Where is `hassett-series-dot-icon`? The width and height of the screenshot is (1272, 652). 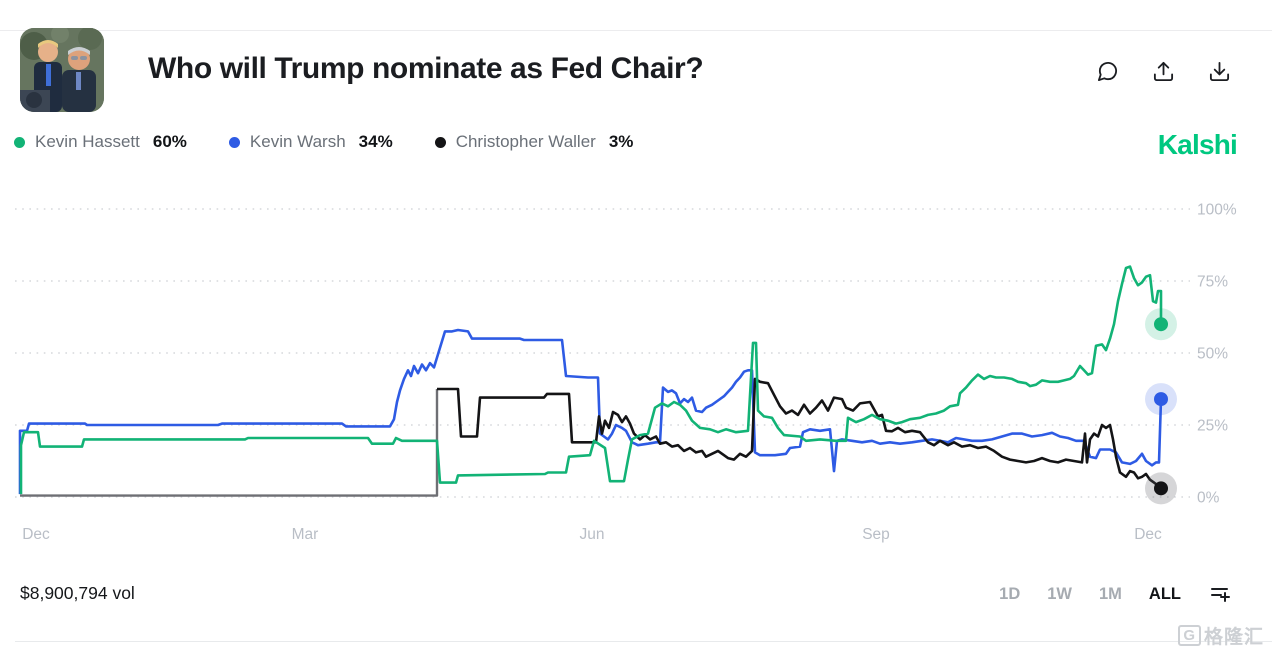 hassett-series-dot-icon is located at coordinates (19, 142).